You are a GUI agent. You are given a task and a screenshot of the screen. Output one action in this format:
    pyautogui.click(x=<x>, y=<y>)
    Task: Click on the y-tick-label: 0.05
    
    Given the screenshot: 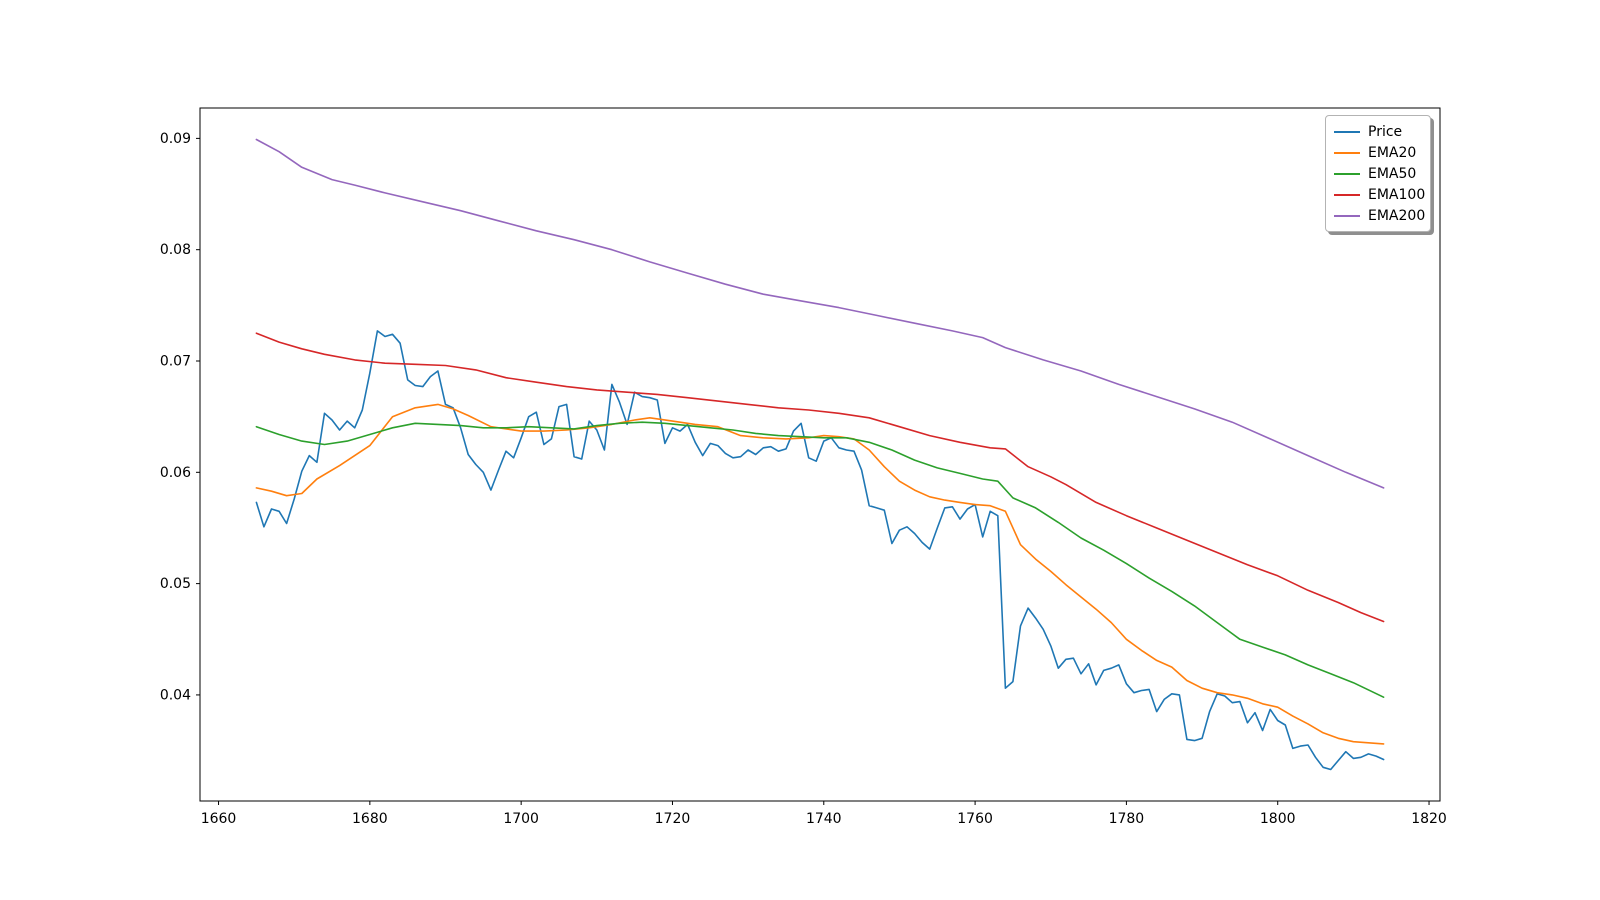 What is the action you would take?
    pyautogui.click(x=175, y=584)
    